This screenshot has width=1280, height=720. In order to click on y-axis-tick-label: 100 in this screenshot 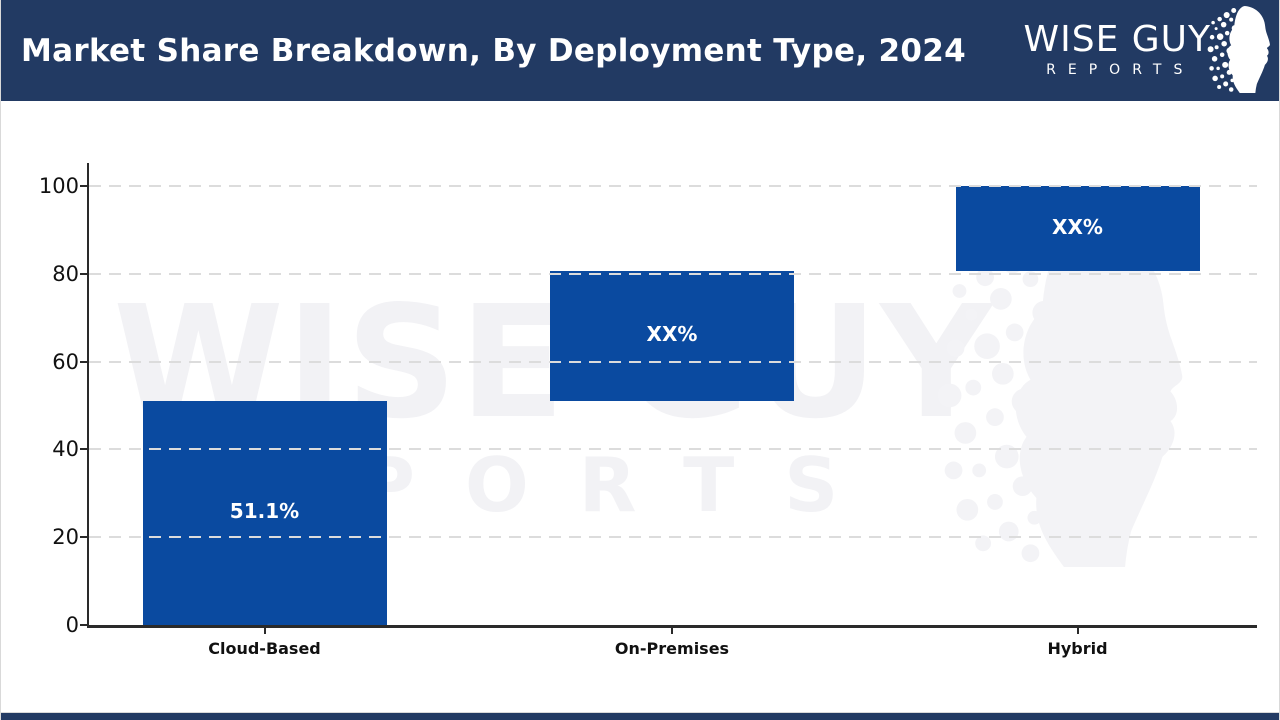, I will do `click(58, 186)`.